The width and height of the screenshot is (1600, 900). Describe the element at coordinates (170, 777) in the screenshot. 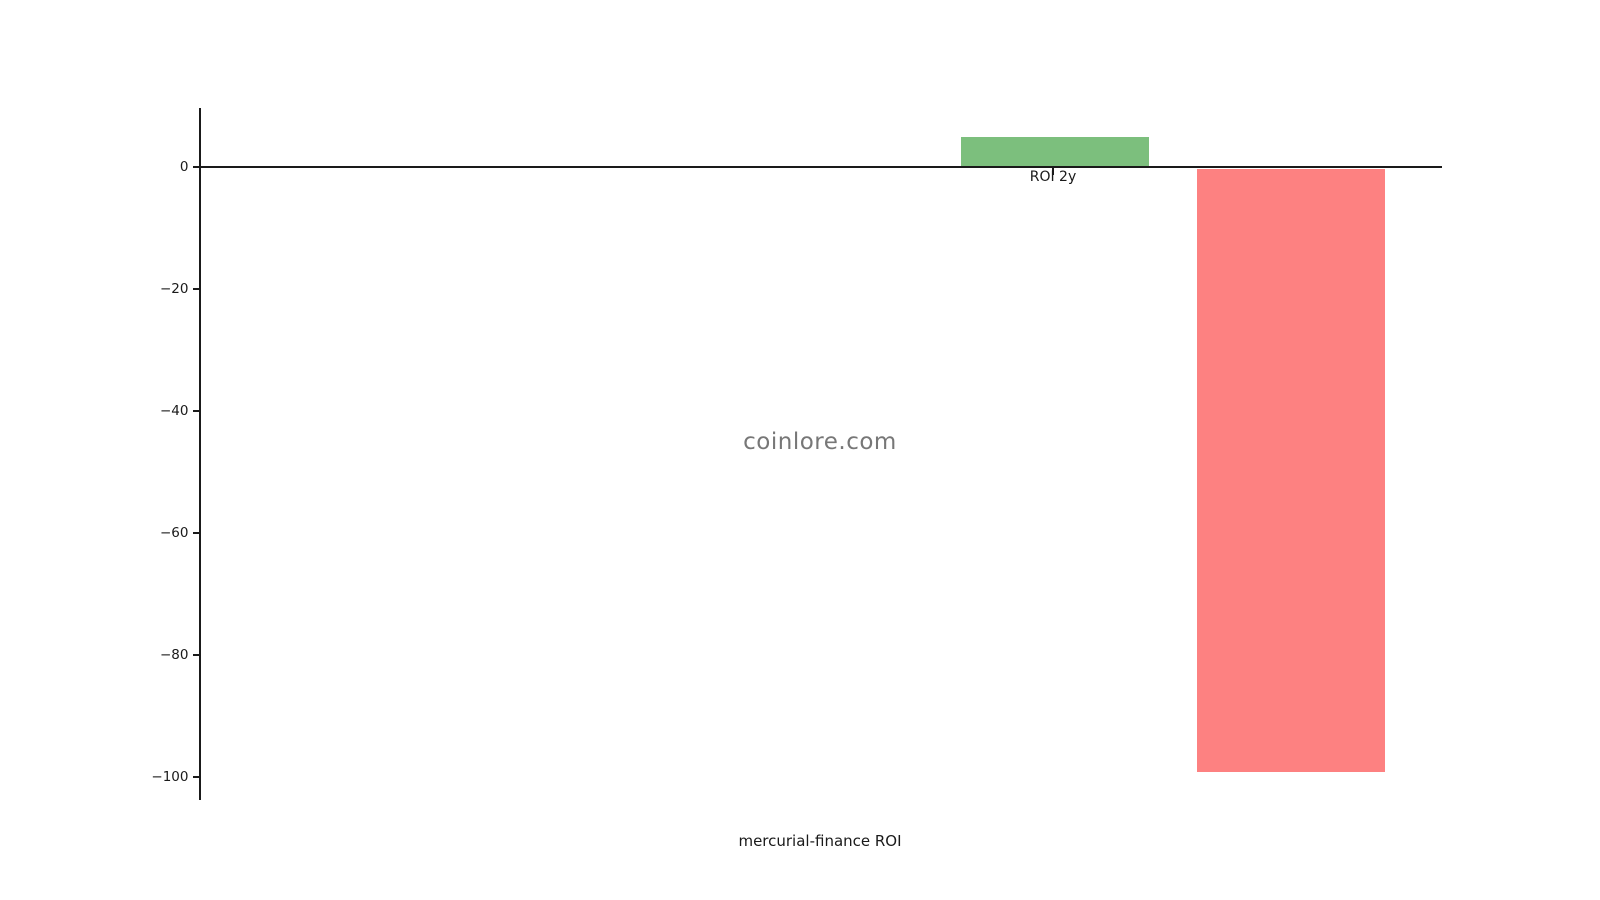

I see `y-tick-label: −100` at that location.